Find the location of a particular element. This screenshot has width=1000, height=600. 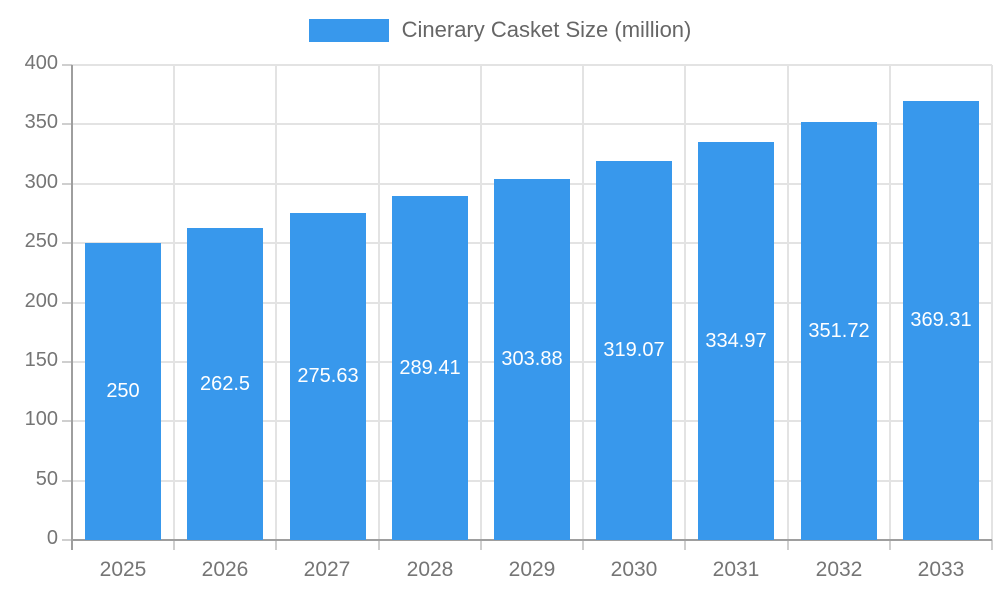

bar: 275.63 is located at coordinates (328, 376).